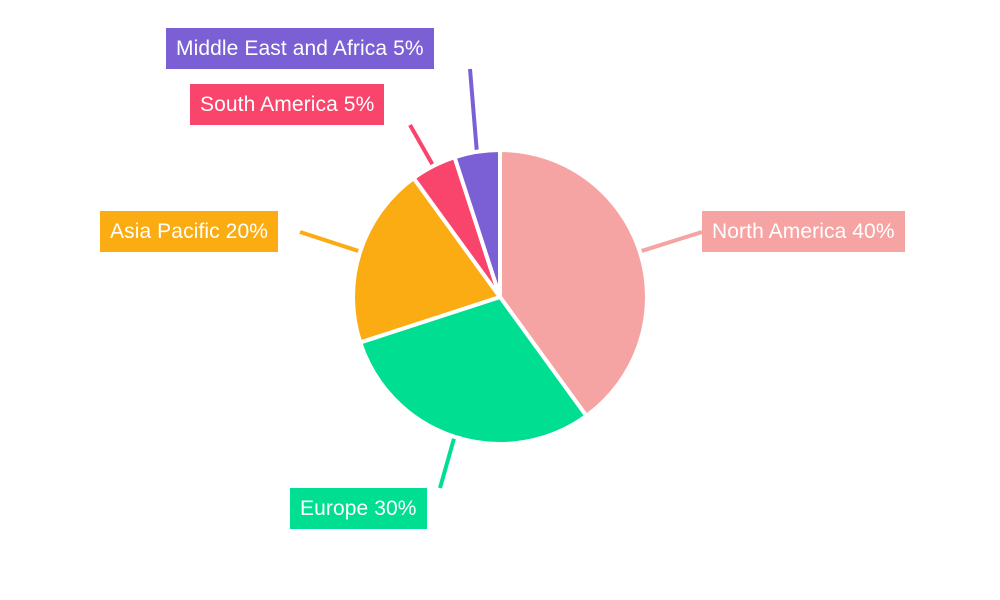 The height and width of the screenshot is (600, 1000). What do you see at coordinates (473, 109) in the screenshot?
I see `leader-line-middle-east-and-africa` at bounding box center [473, 109].